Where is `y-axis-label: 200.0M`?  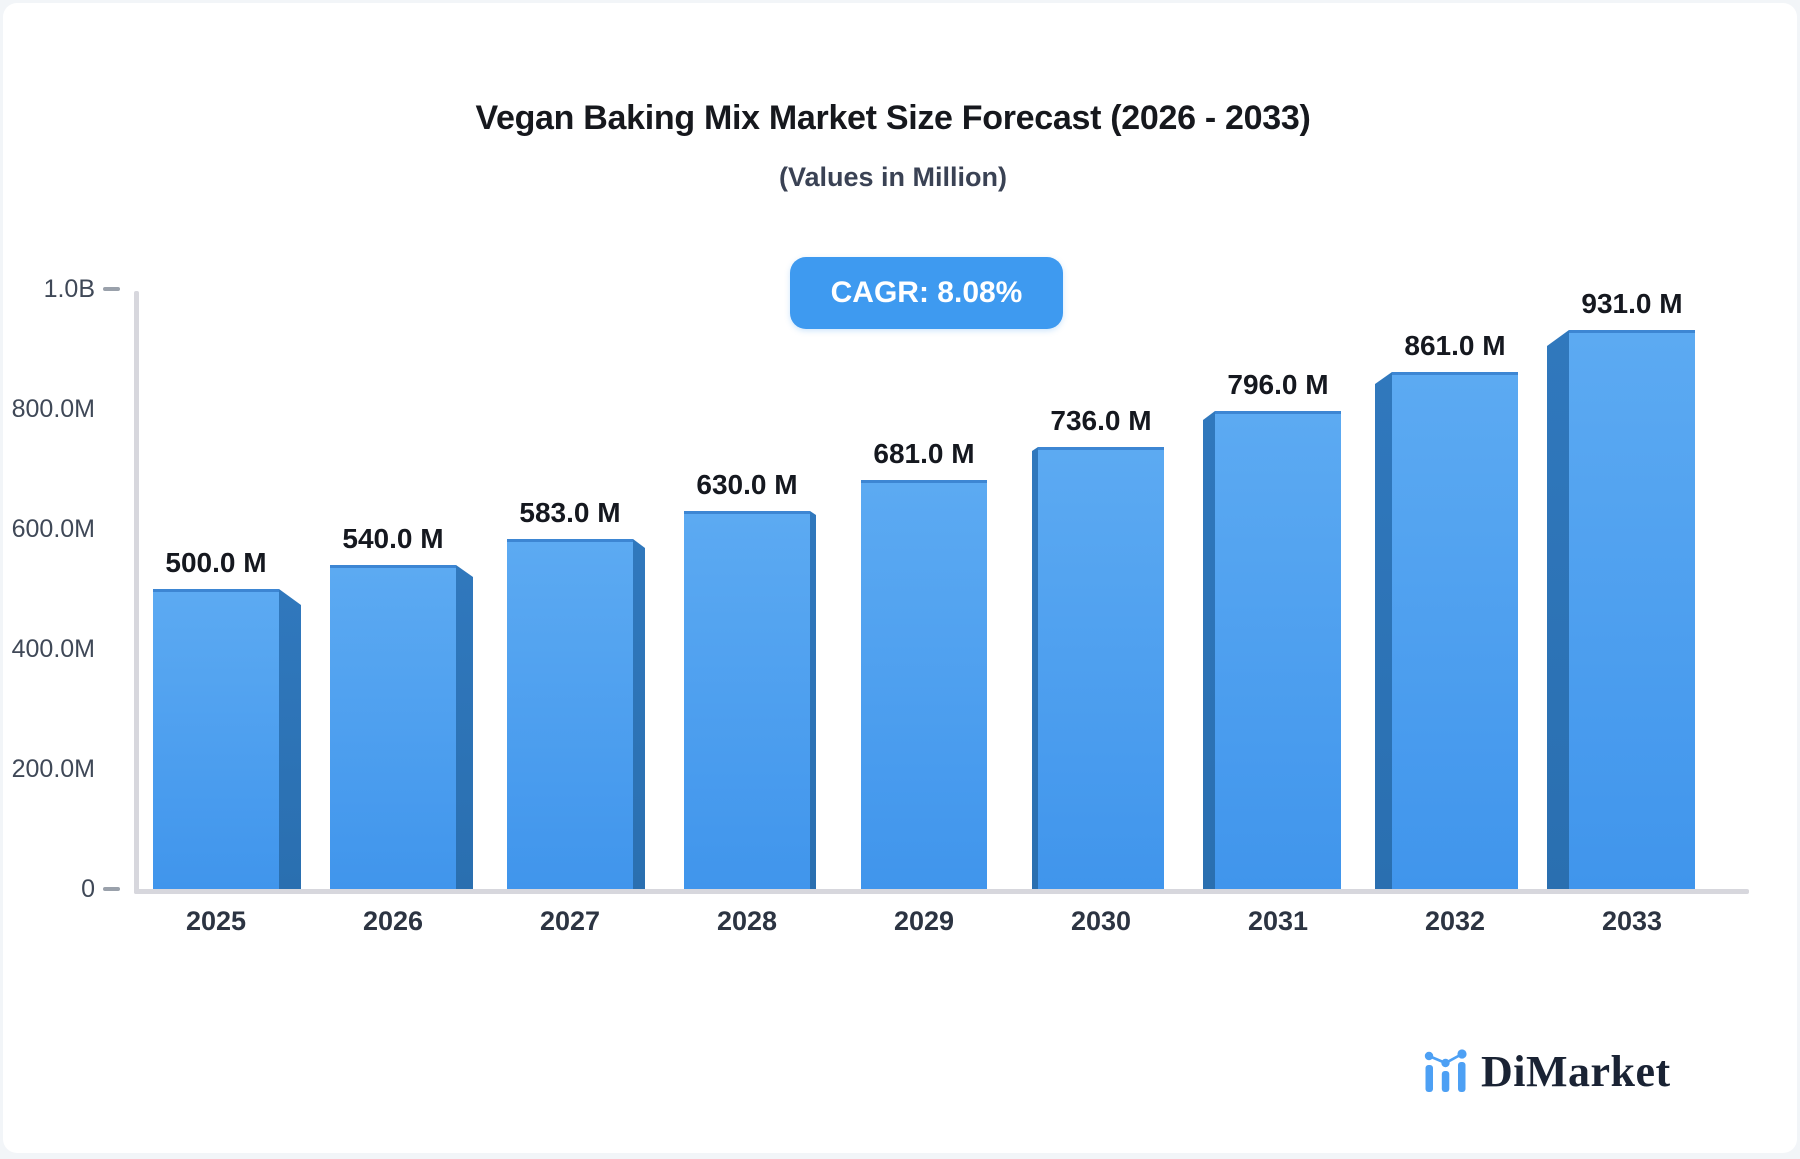 y-axis-label: 200.0M is located at coordinates (53, 769).